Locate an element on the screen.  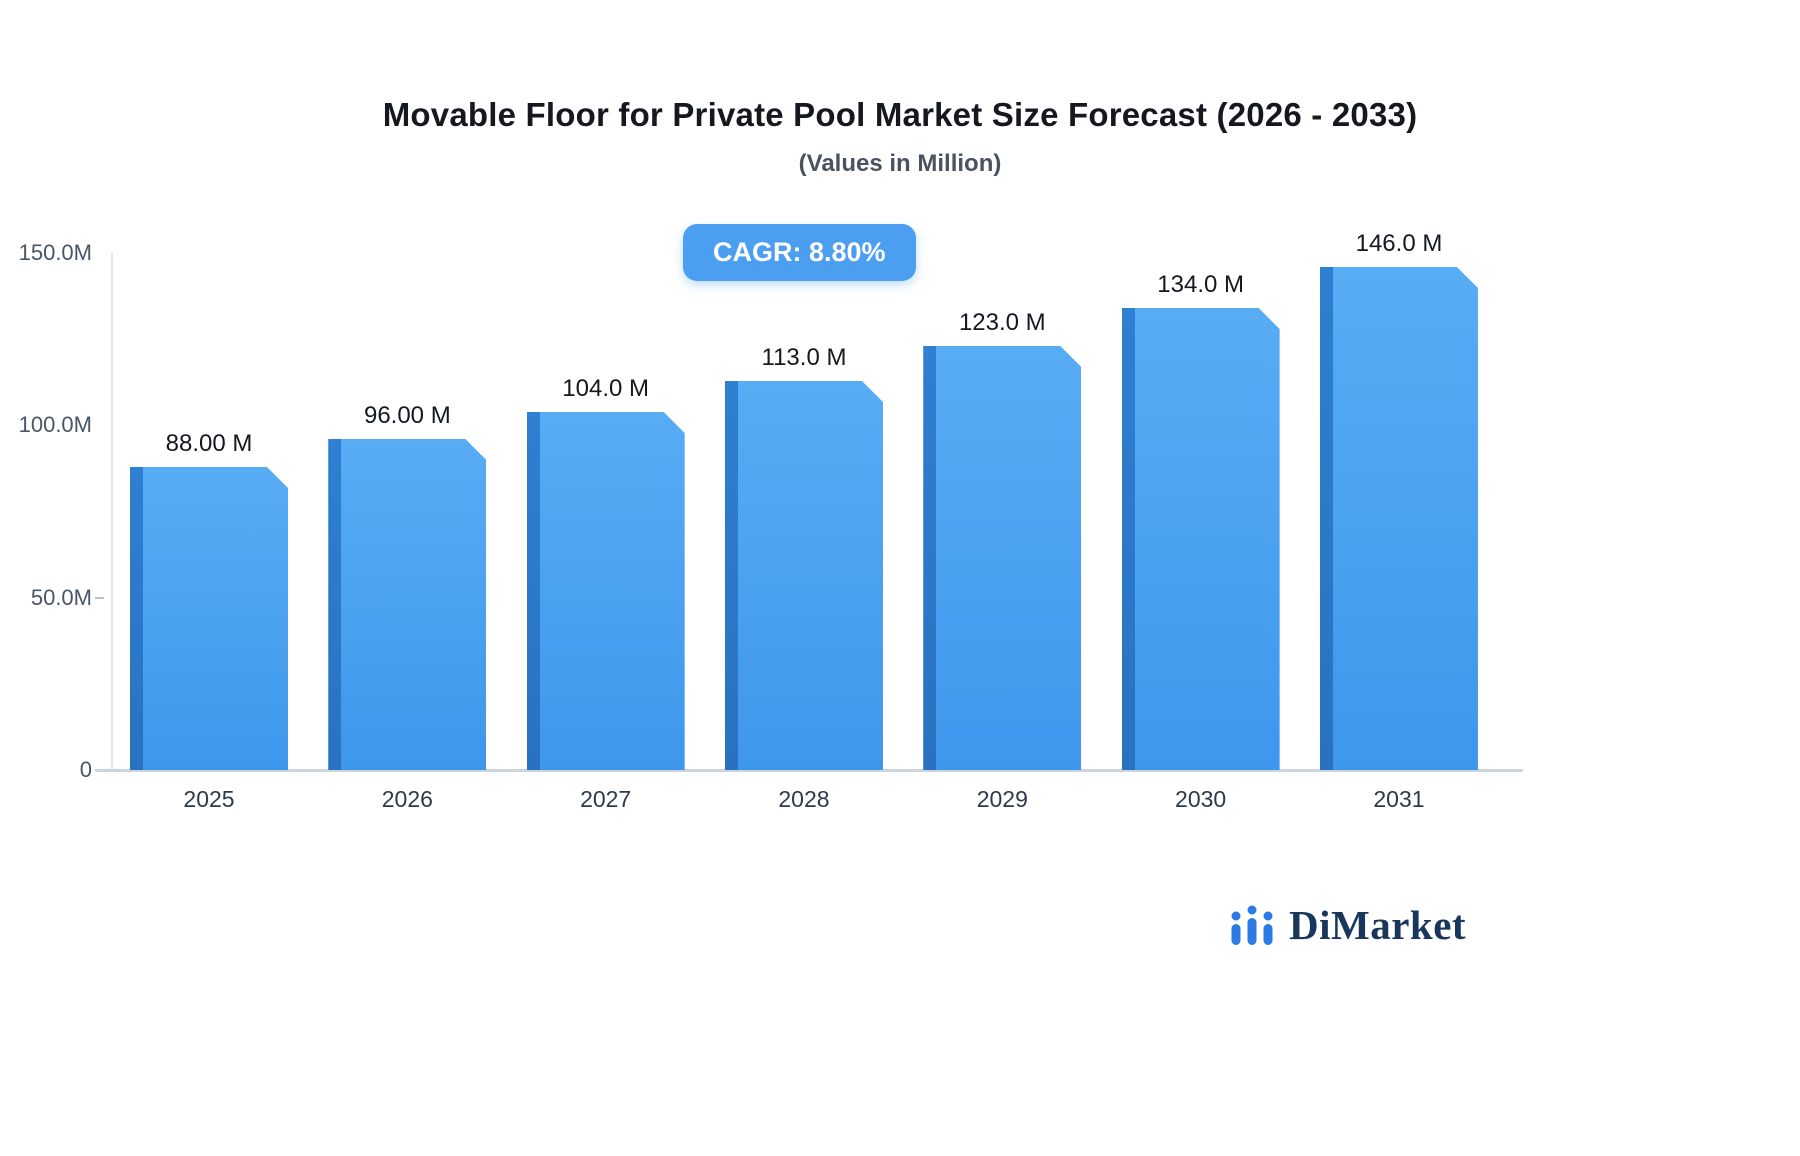
x-axis-line is located at coordinates (809, 770).